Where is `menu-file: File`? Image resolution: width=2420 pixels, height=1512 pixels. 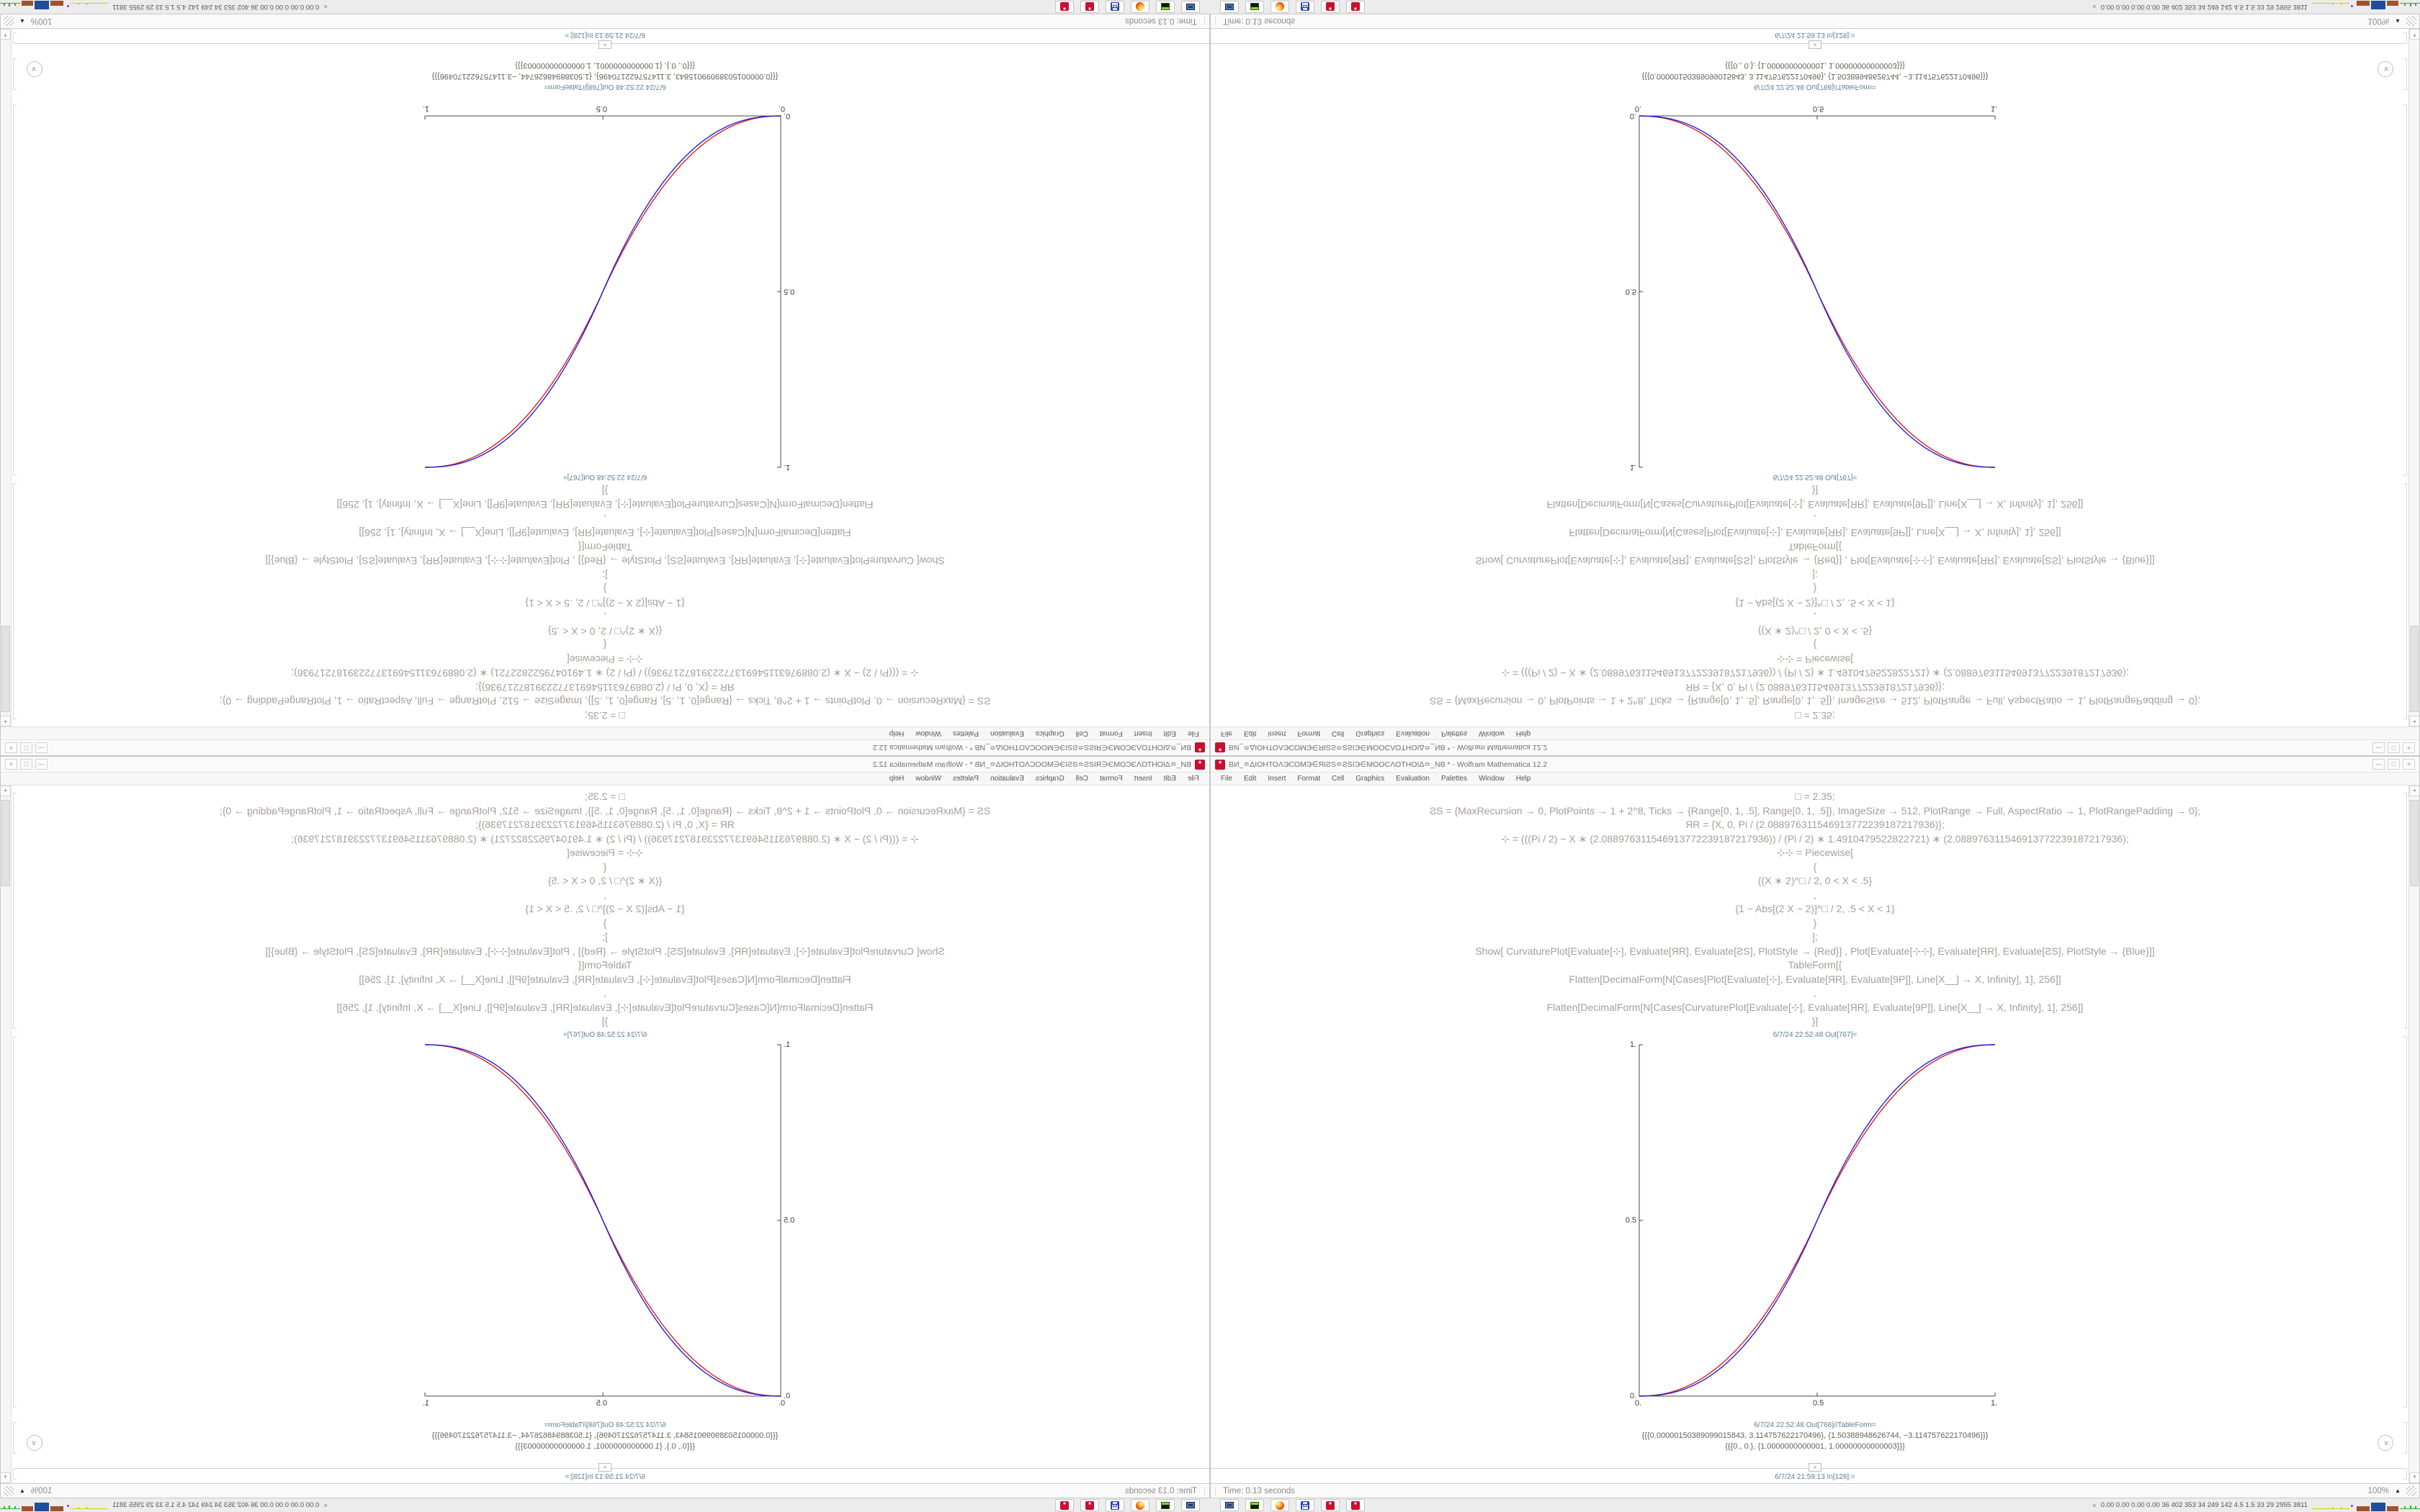 menu-file: File is located at coordinates (1193, 733).